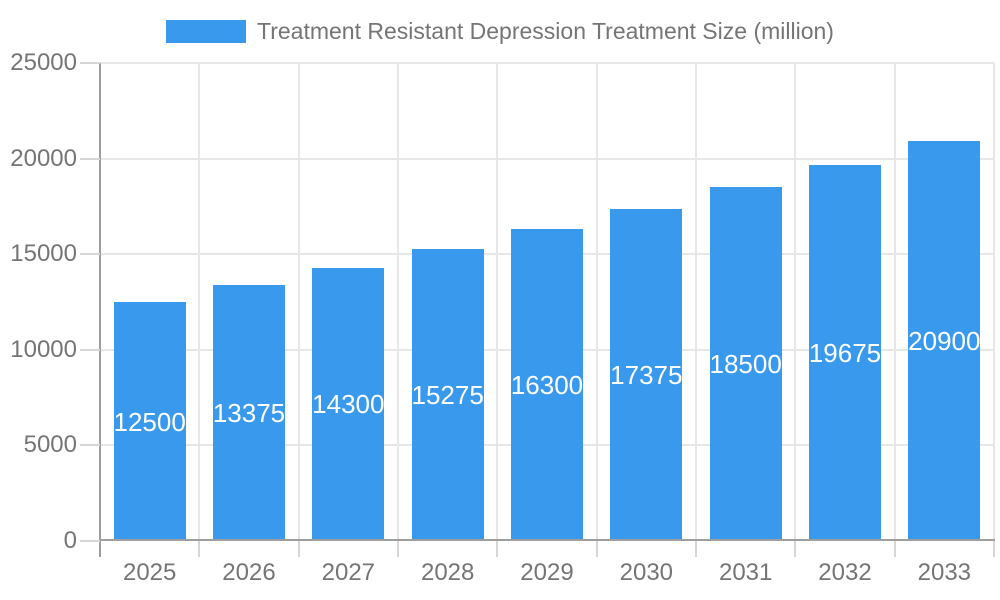  I want to click on bar-value-label: 15275, so click(447, 394).